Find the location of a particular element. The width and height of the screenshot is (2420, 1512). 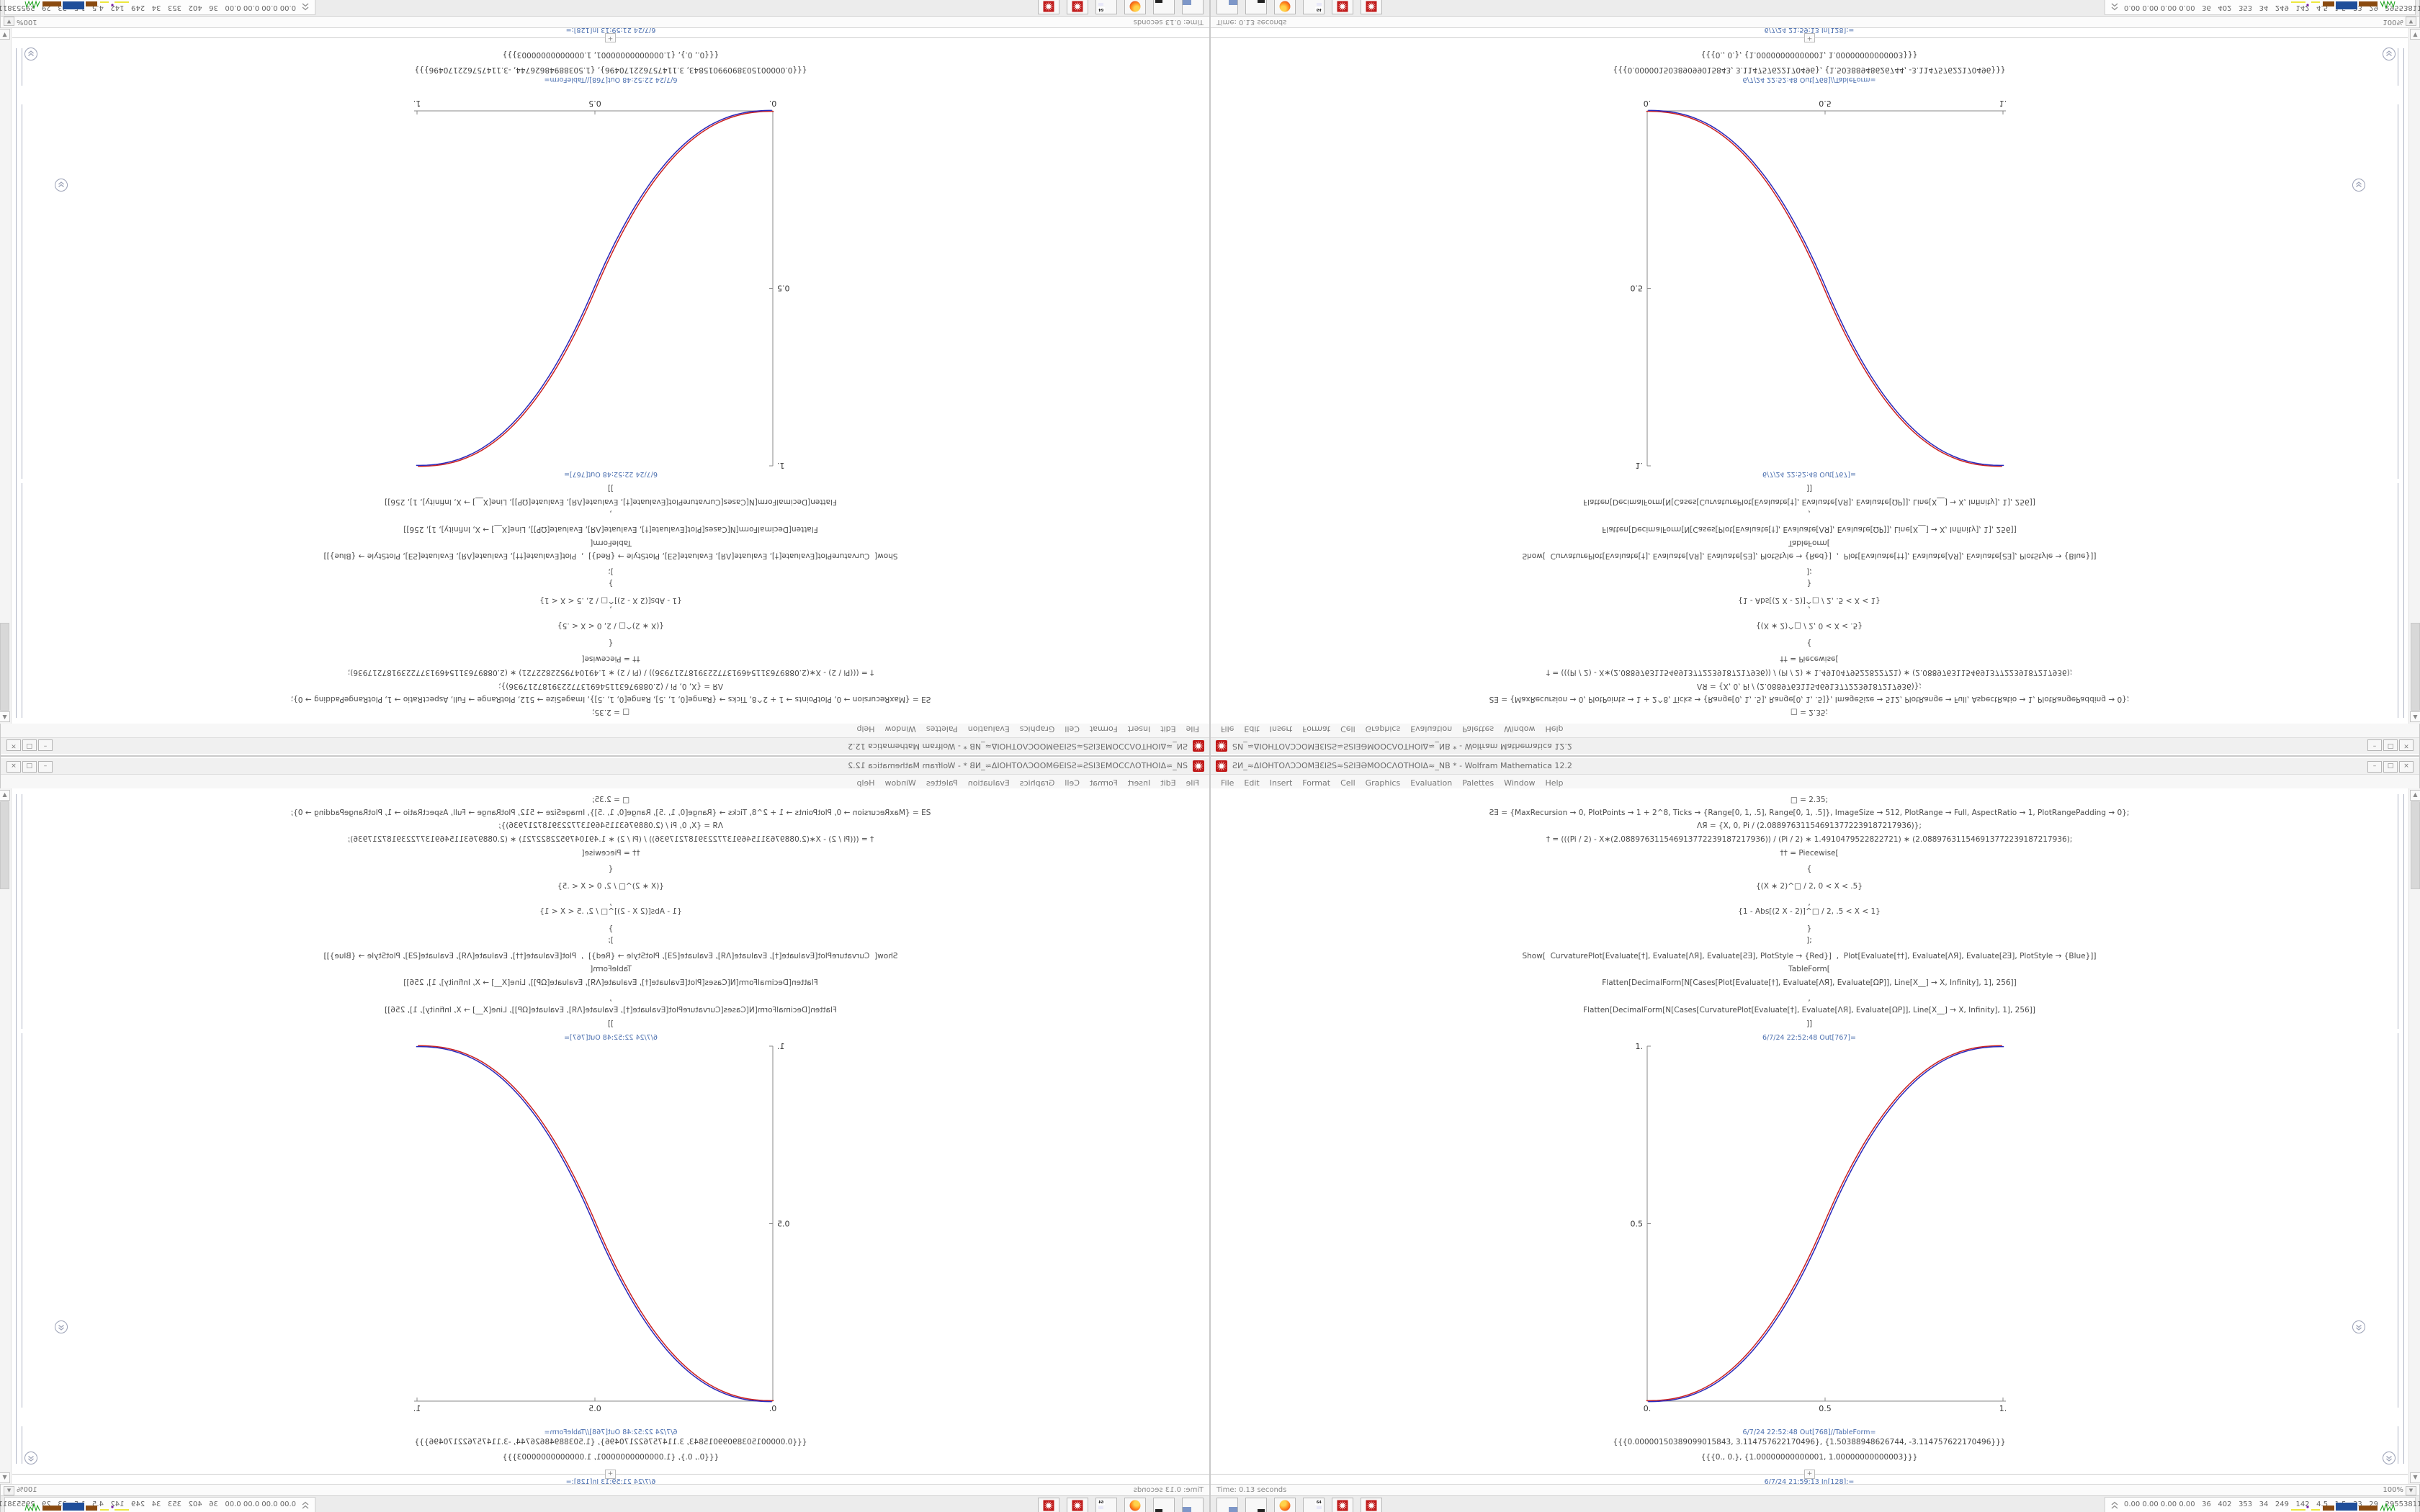

magnification-dropdown: ▼ is located at coordinates (9, 21).